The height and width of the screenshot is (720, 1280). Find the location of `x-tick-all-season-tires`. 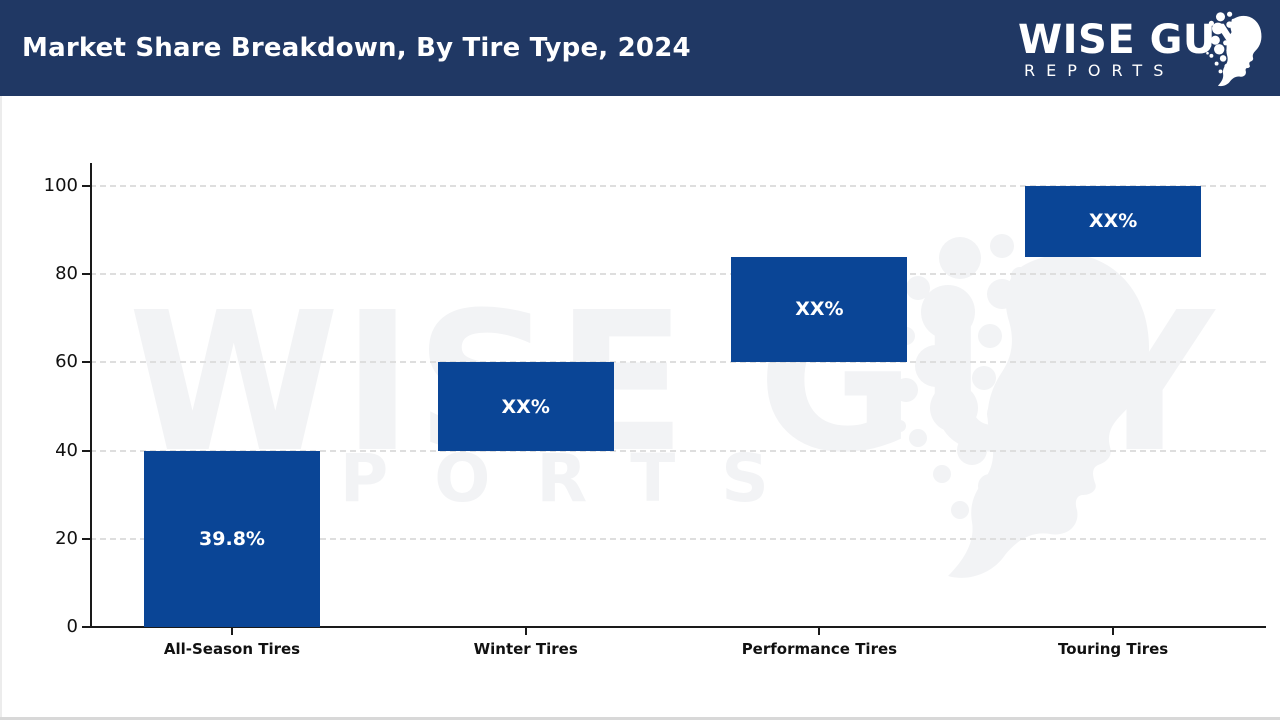

x-tick-all-season-tires is located at coordinates (232, 631).